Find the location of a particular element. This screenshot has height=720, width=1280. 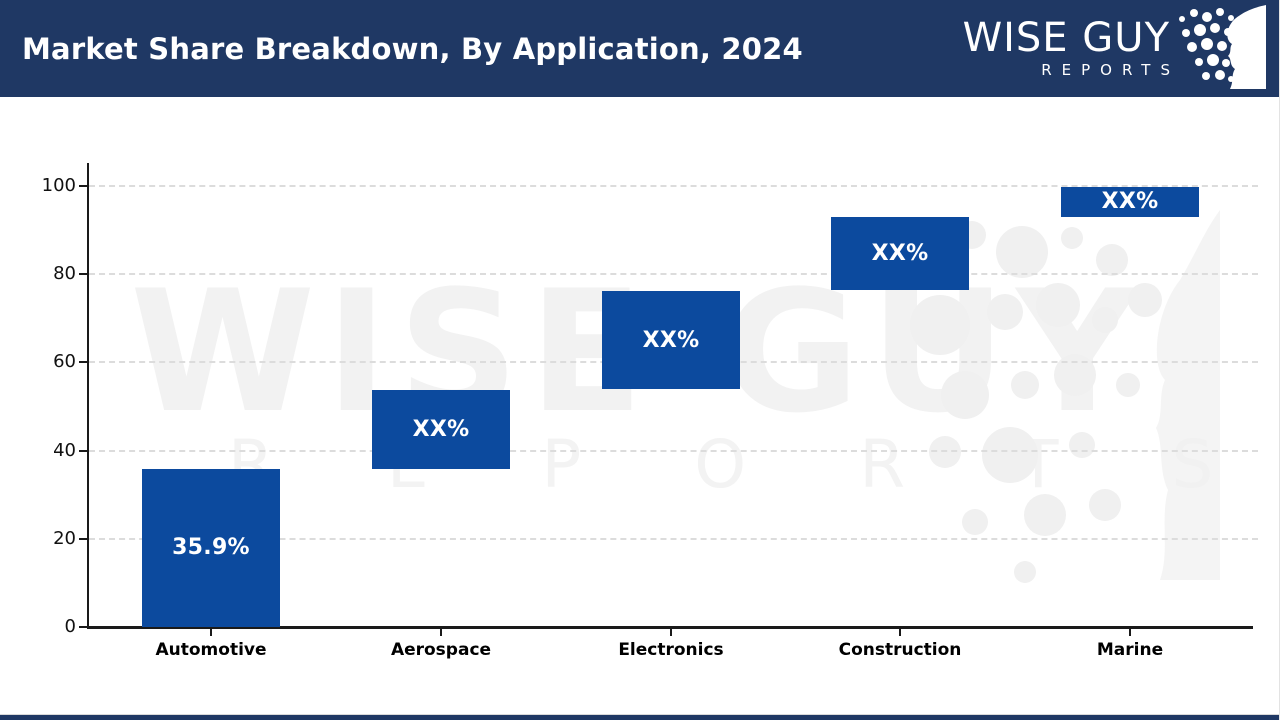

x-tick-mark-automotive is located at coordinates (211, 632).